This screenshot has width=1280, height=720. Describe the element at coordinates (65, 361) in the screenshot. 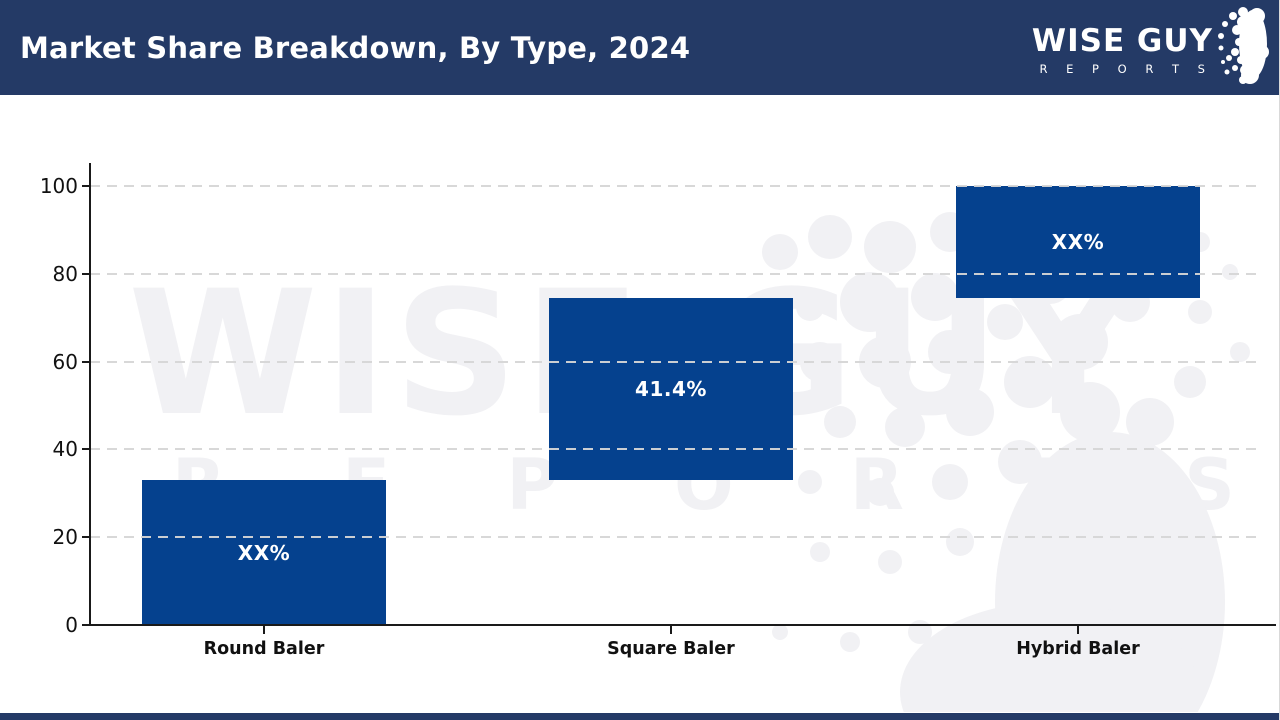

I see `y-axis-label-60: 60` at that location.